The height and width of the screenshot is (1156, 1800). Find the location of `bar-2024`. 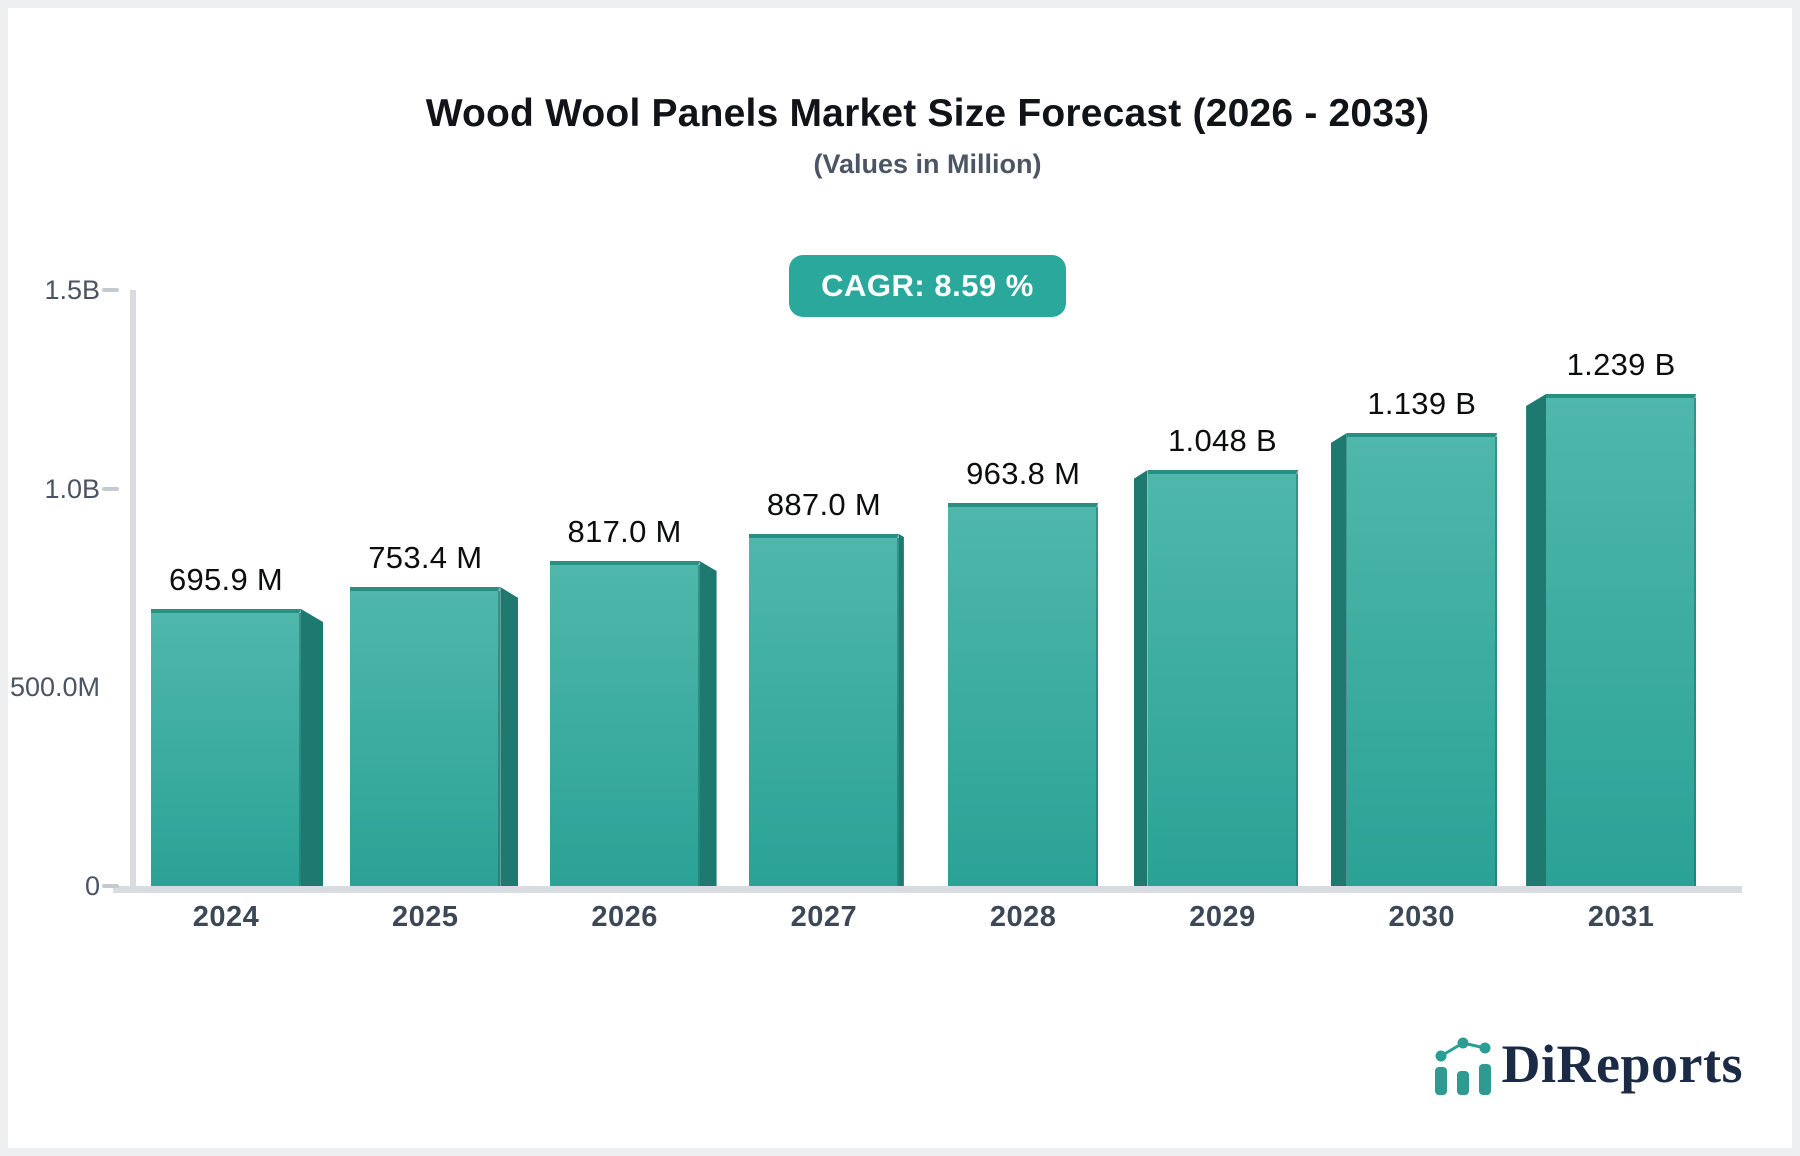

bar-2024 is located at coordinates (226, 747).